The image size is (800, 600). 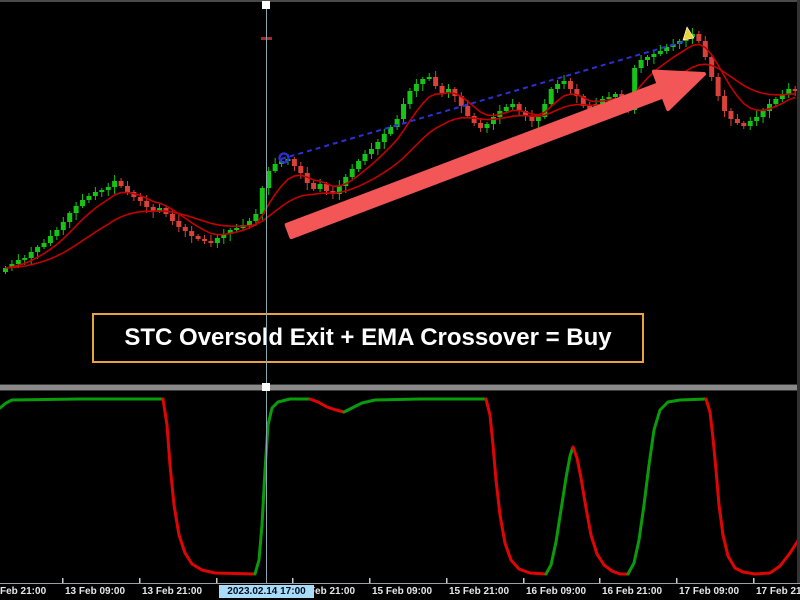 I want to click on time-axis-label: 13 Feb 21:00, so click(x=172, y=591).